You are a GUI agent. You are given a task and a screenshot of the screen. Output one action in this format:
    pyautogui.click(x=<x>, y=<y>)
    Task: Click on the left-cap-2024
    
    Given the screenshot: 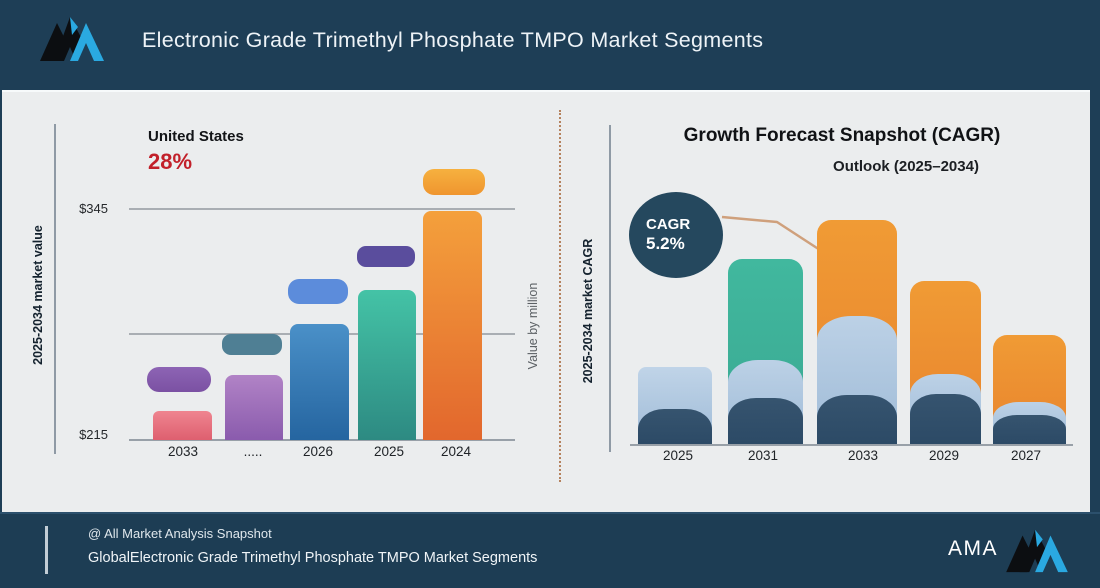 What is the action you would take?
    pyautogui.click(x=454, y=182)
    